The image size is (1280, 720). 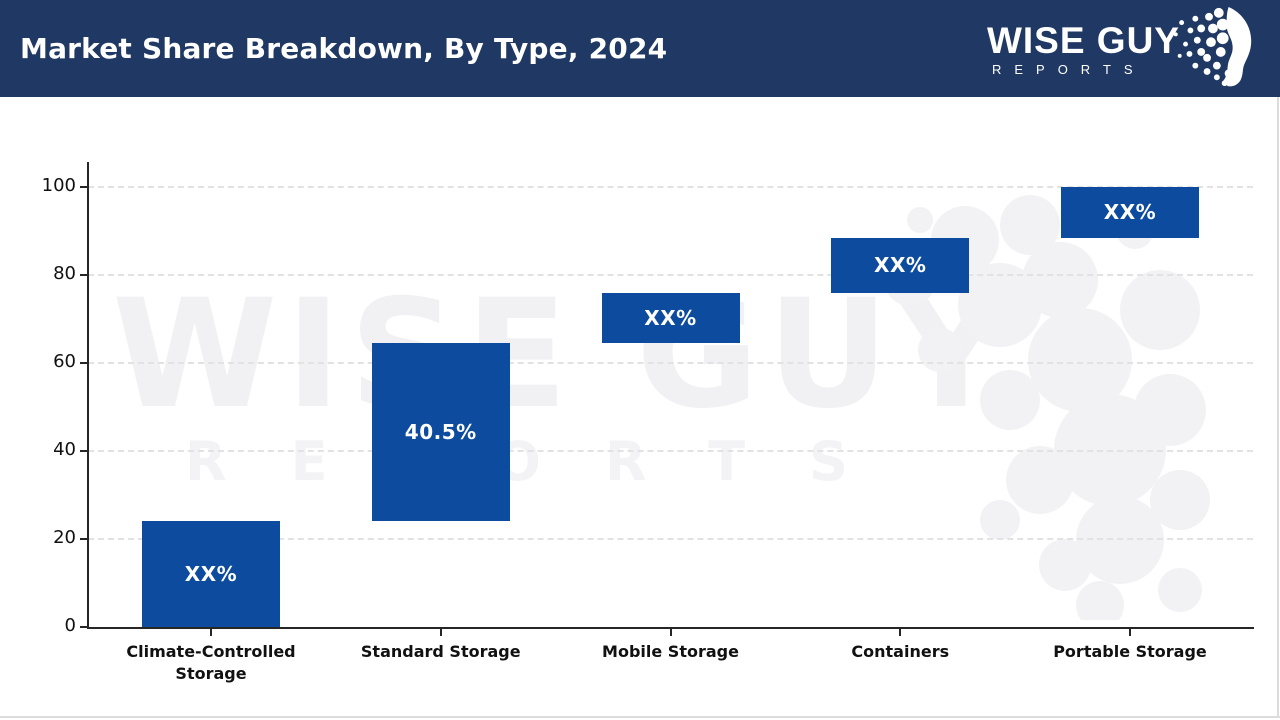 What do you see at coordinates (64, 361) in the screenshot?
I see `y-axis-tick-label: 60` at bounding box center [64, 361].